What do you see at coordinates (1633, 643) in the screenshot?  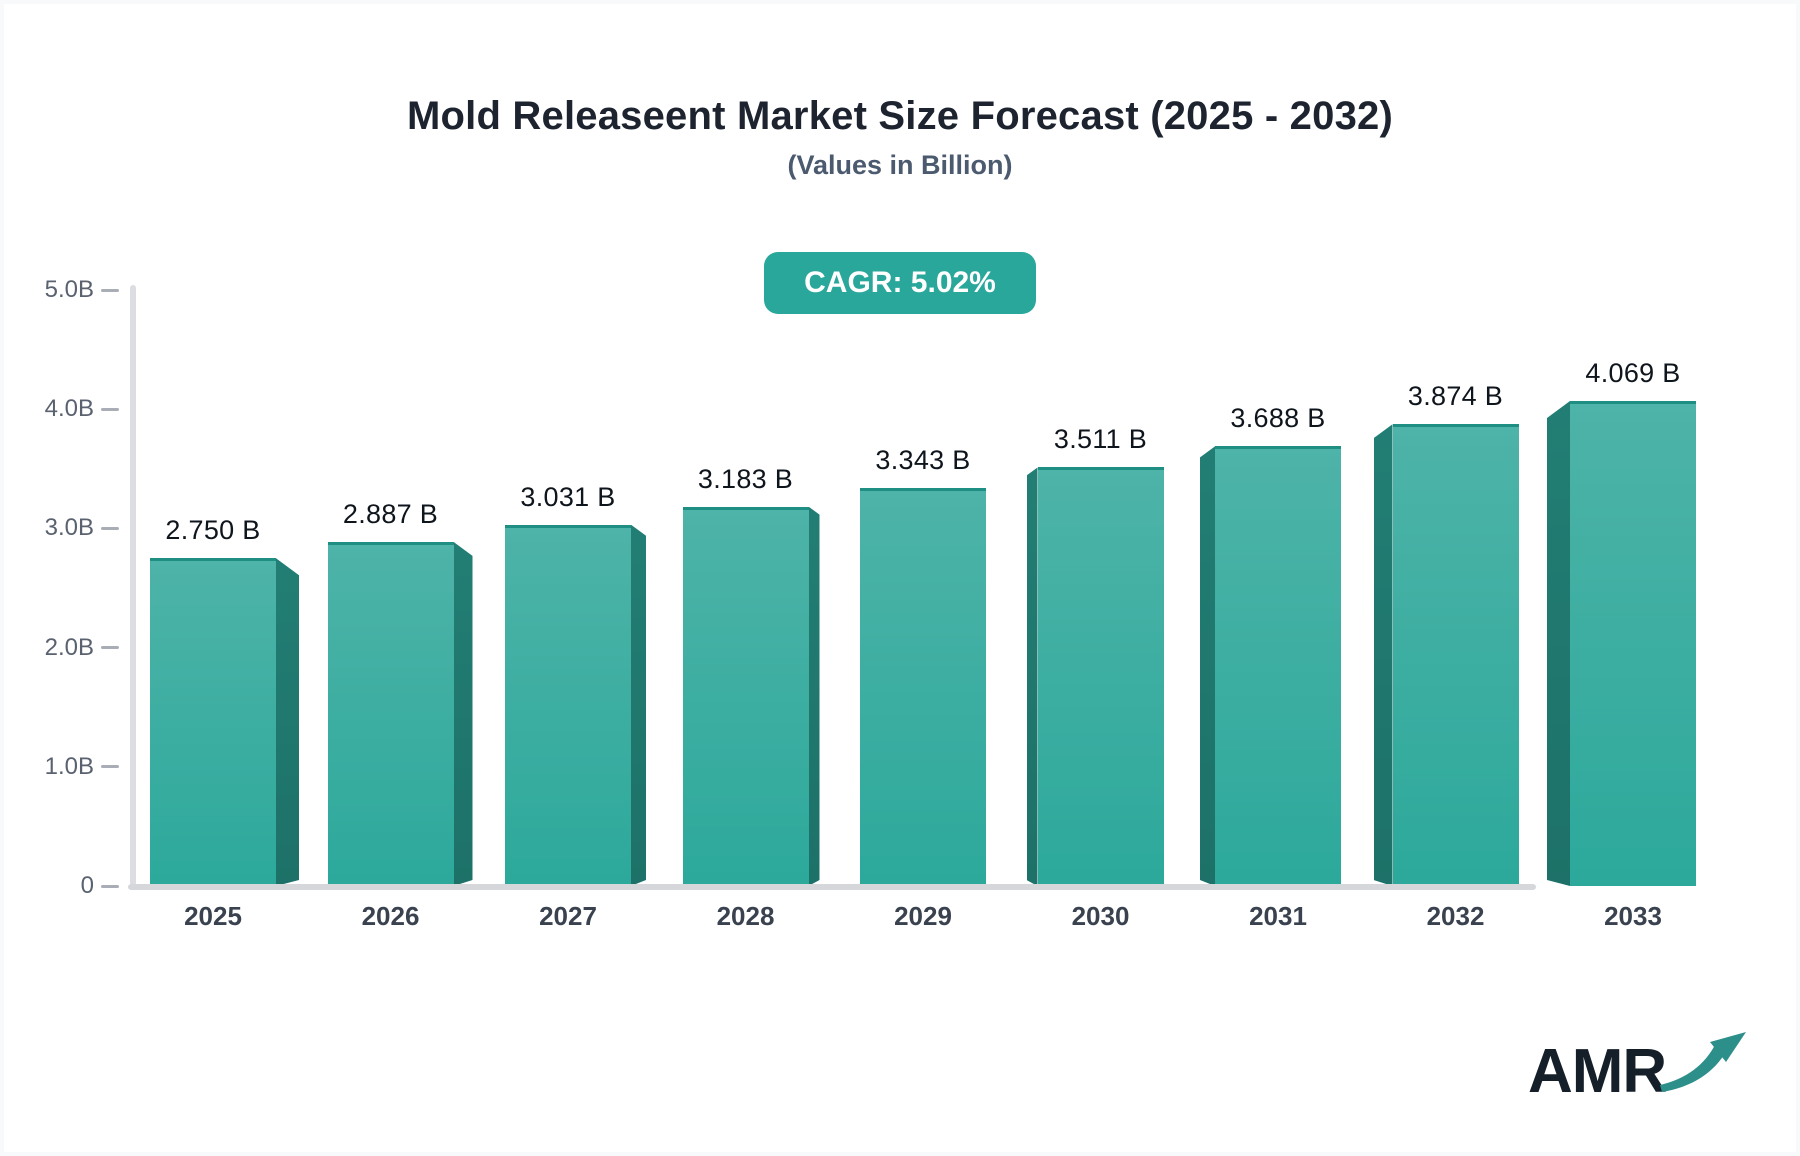 I see `bar-face-2033` at bounding box center [1633, 643].